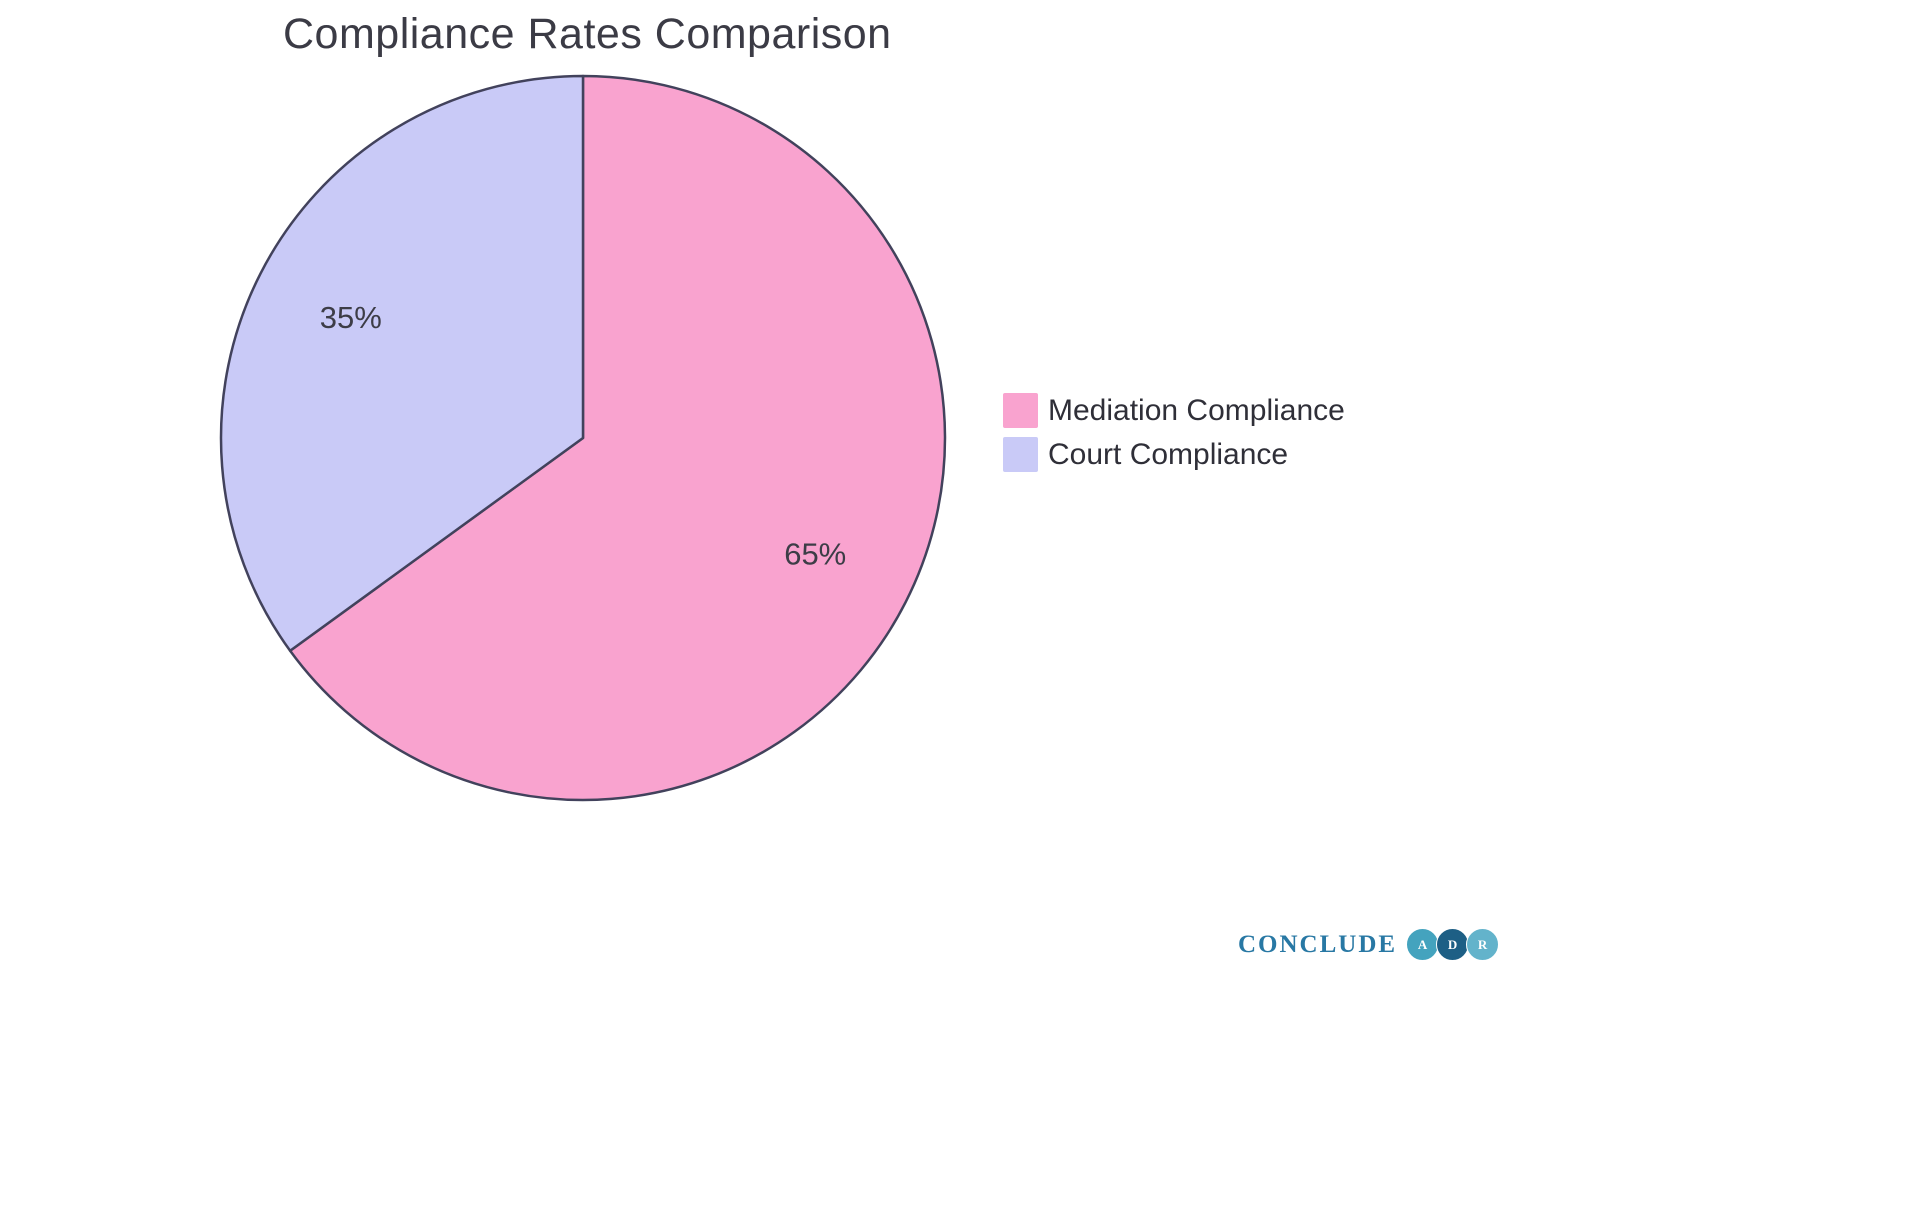 The height and width of the screenshot is (1215, 1920). I want to click on brand-wordmark: CONCLUDE, so click(1318, 944).